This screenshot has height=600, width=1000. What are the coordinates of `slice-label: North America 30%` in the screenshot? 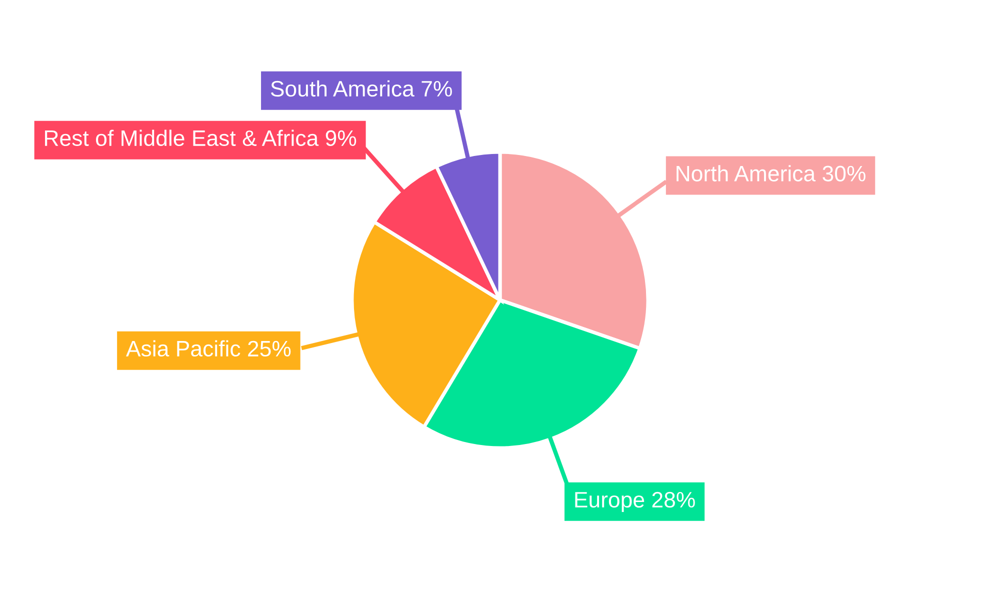 It's located at (771, 173).